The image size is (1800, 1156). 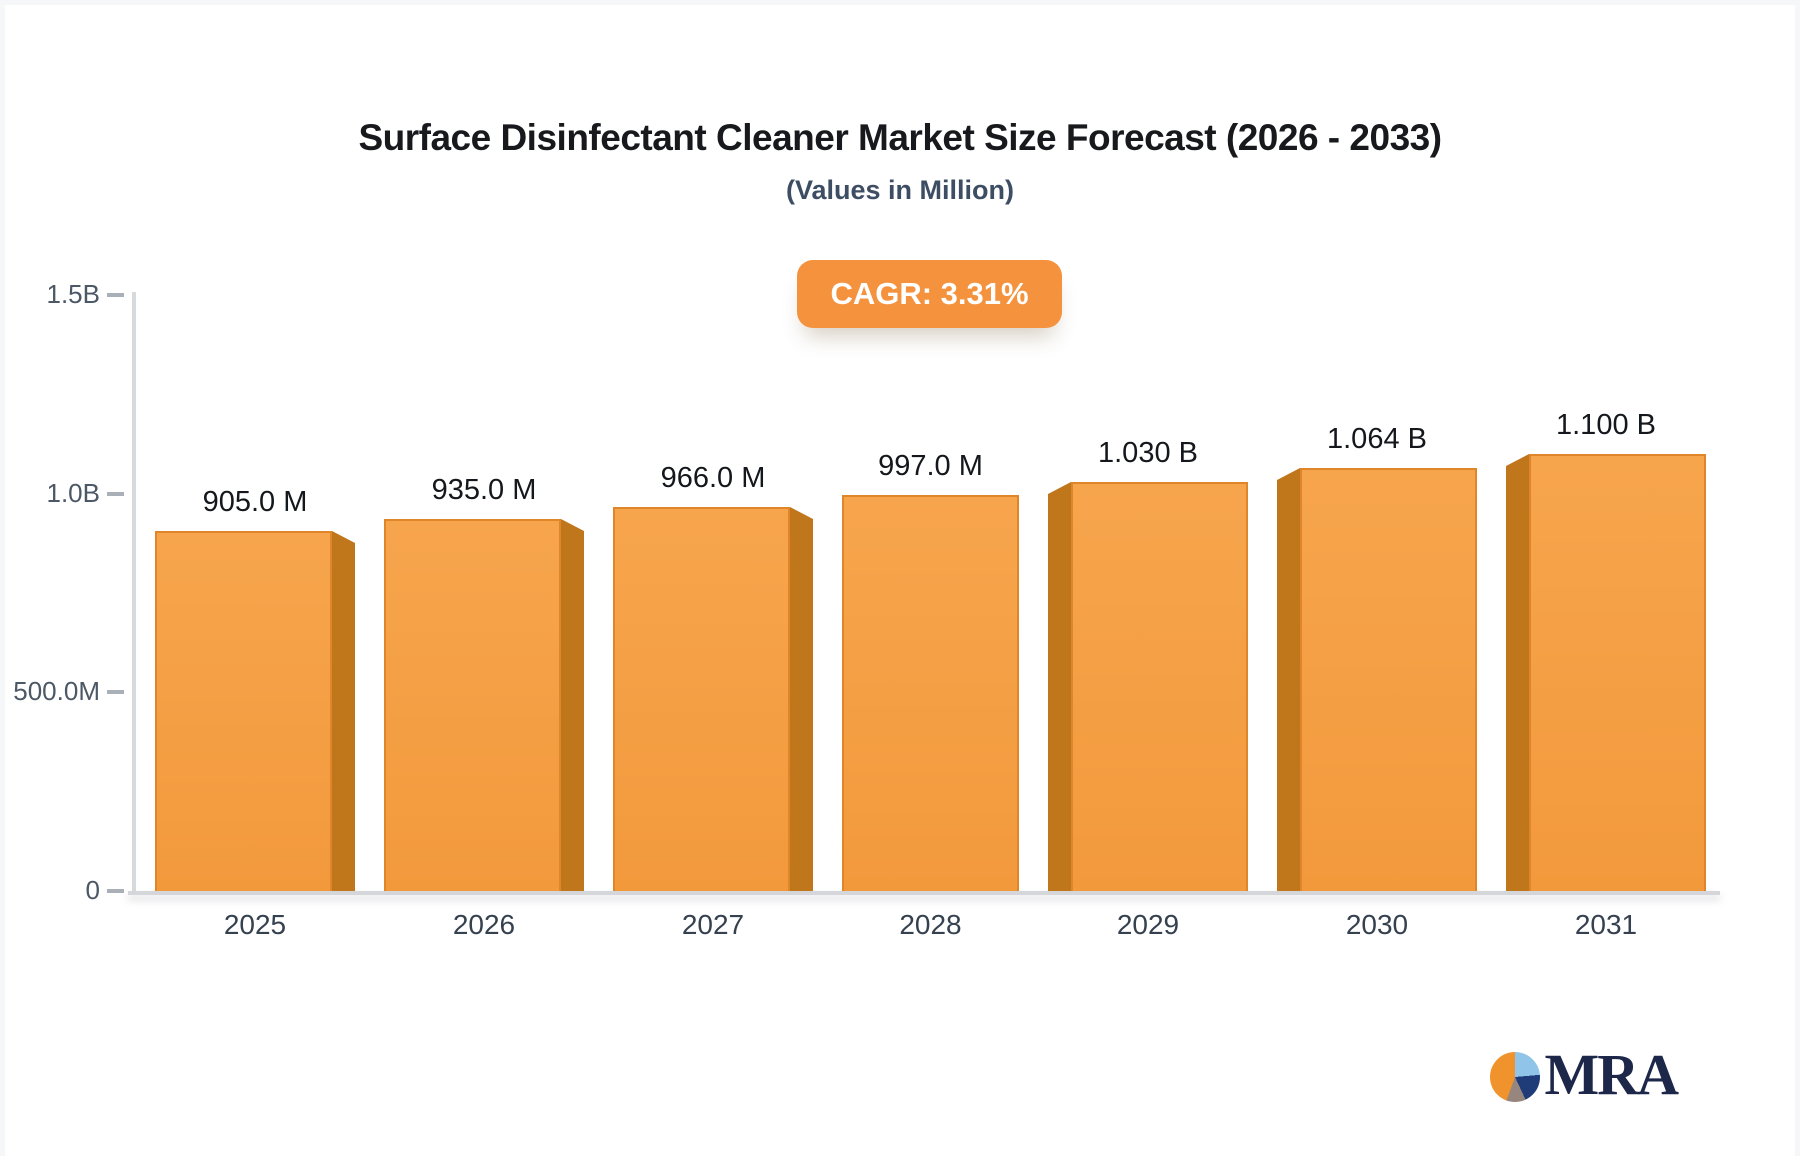 I want to click on bar-group: 935.0 M 2026, so click(x=484, y=617).